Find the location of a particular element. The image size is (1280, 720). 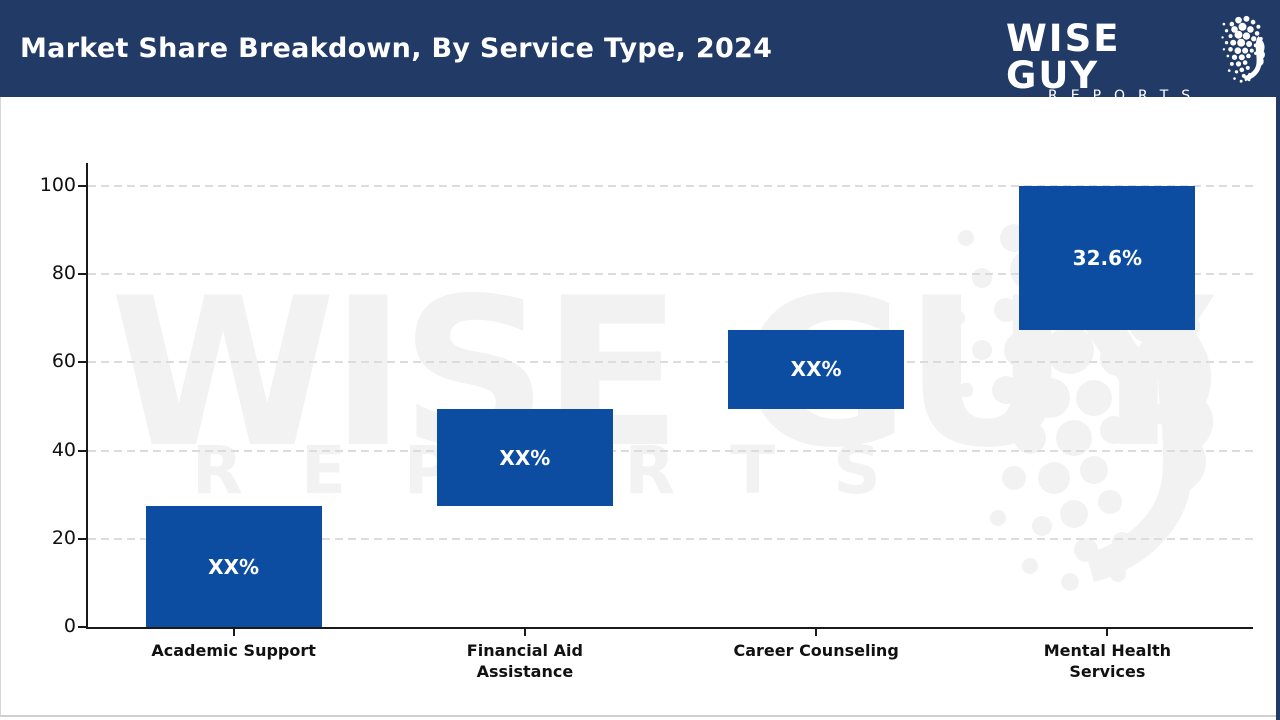

bottom-hairline is located at coordinates (638, 716).